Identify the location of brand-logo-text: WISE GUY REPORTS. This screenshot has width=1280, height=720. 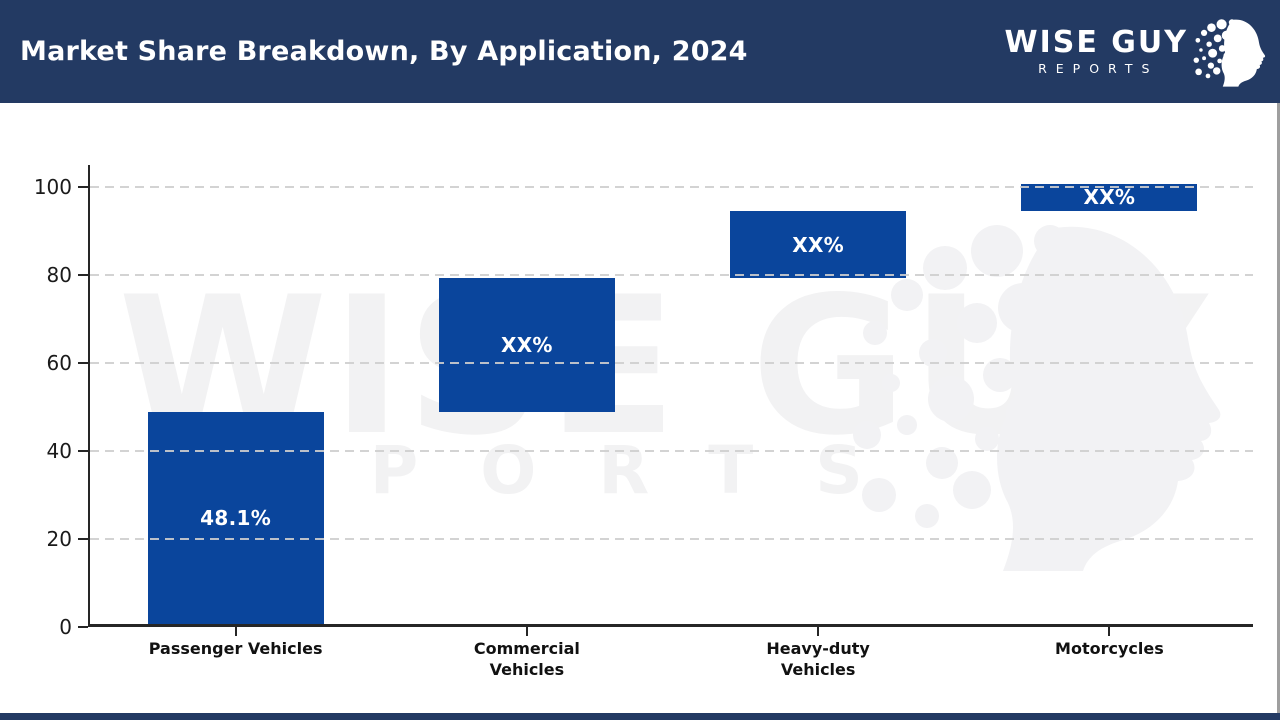
(1096, 51).